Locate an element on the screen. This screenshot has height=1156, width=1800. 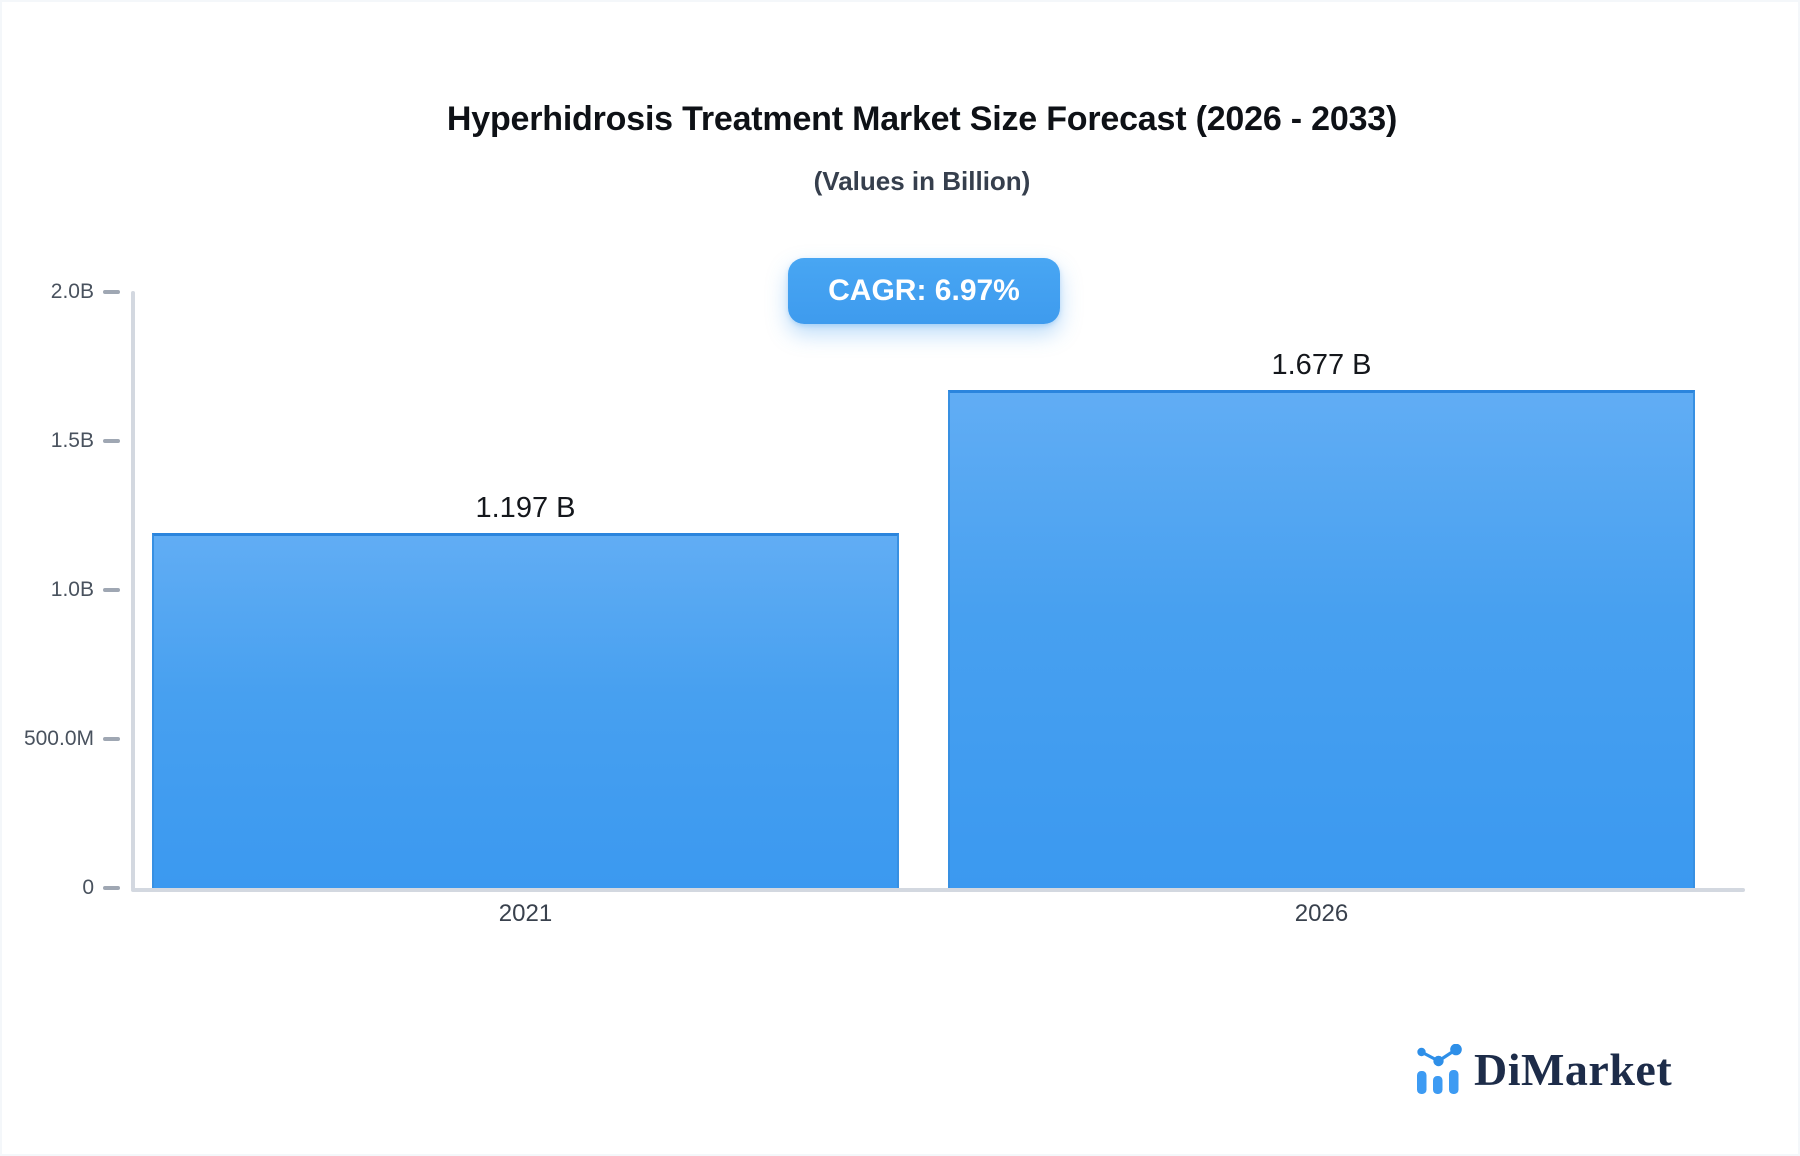
y-axis-line is located at coordinates (133, 590).